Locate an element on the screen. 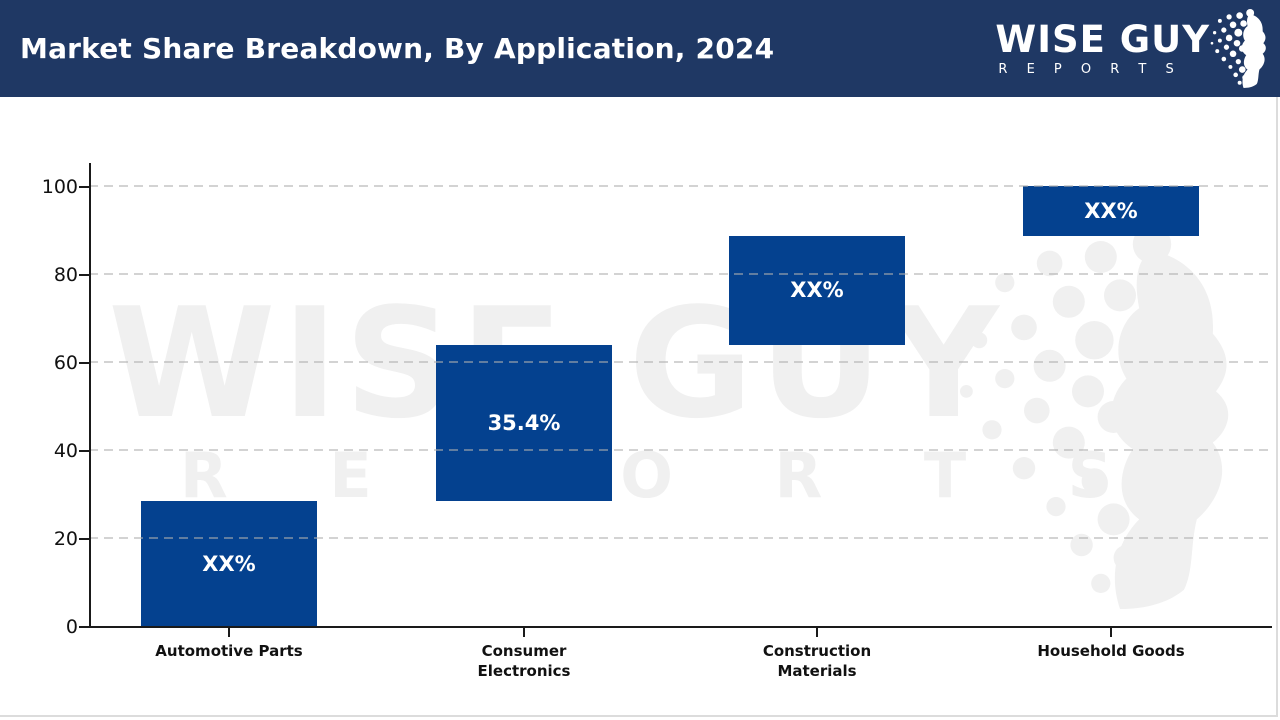  brand-logo: WISE GUY R E P O R T S is located at coordinates (1137, 48).